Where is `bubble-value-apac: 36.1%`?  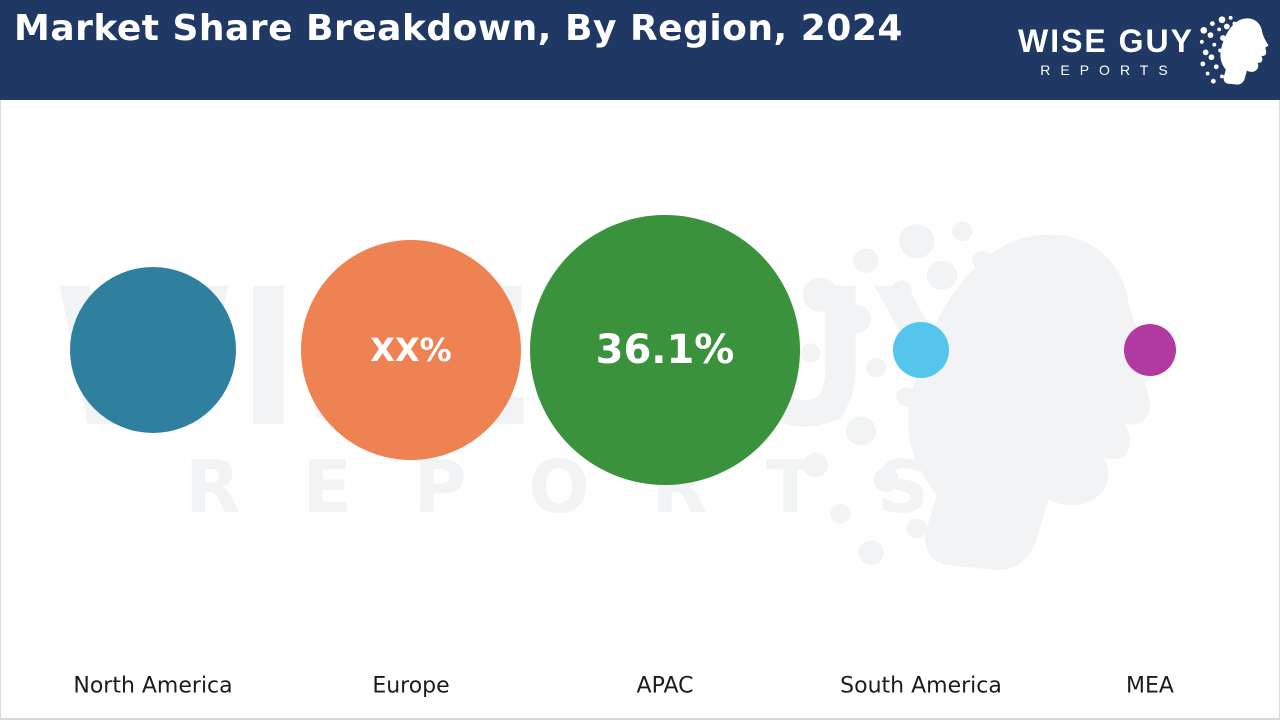
bubble-value-apac: 36.1% is located at coordinates (665, 350).